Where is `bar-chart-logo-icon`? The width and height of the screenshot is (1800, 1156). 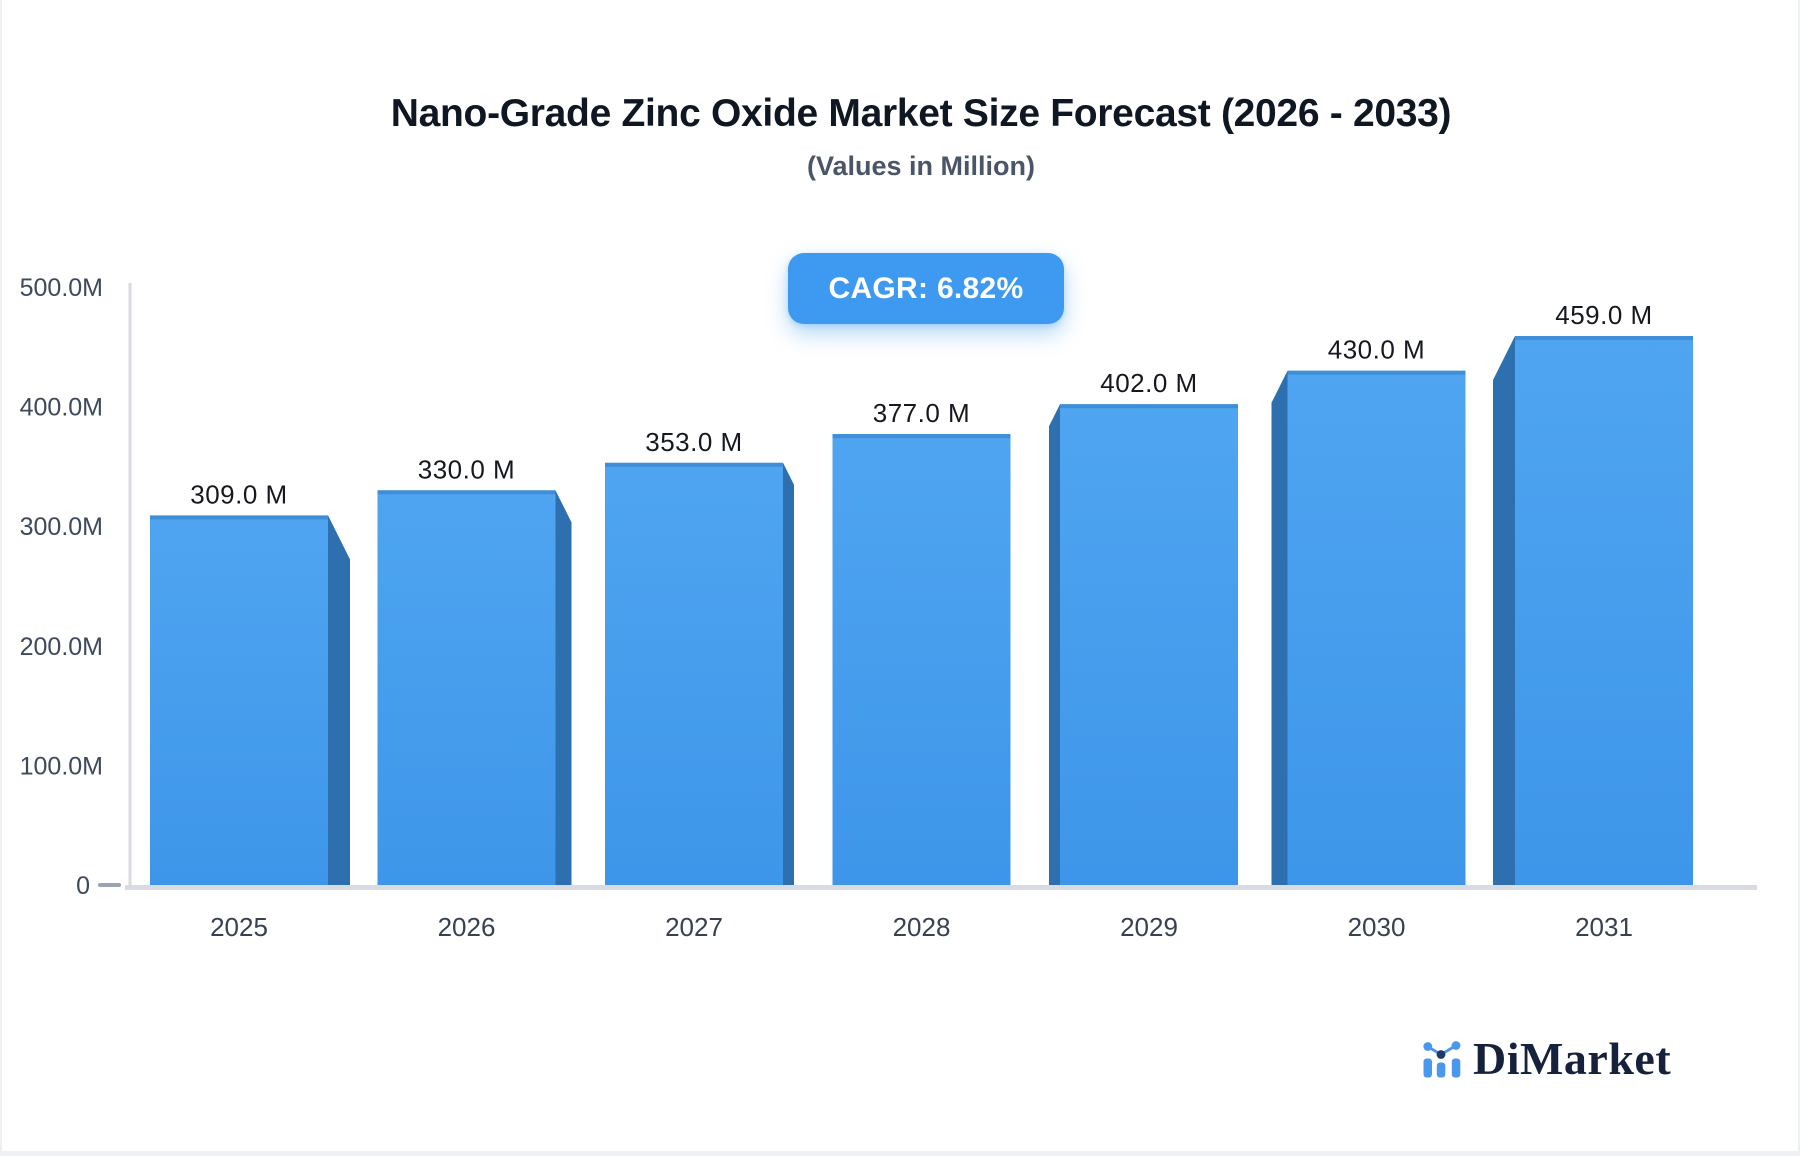
bar-chart-logo-icon is located at coordinates (1442, 1059).